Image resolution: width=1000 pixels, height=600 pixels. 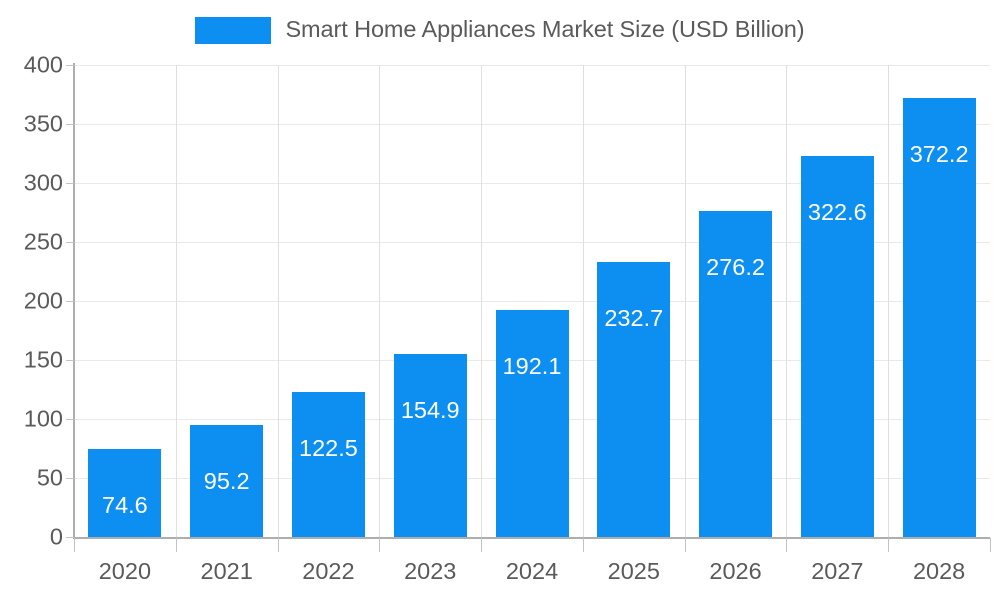 What do you see at coordinates (531, 538) in the screenshot?
I see `x-axis-line` at bounding box center [531, 538].